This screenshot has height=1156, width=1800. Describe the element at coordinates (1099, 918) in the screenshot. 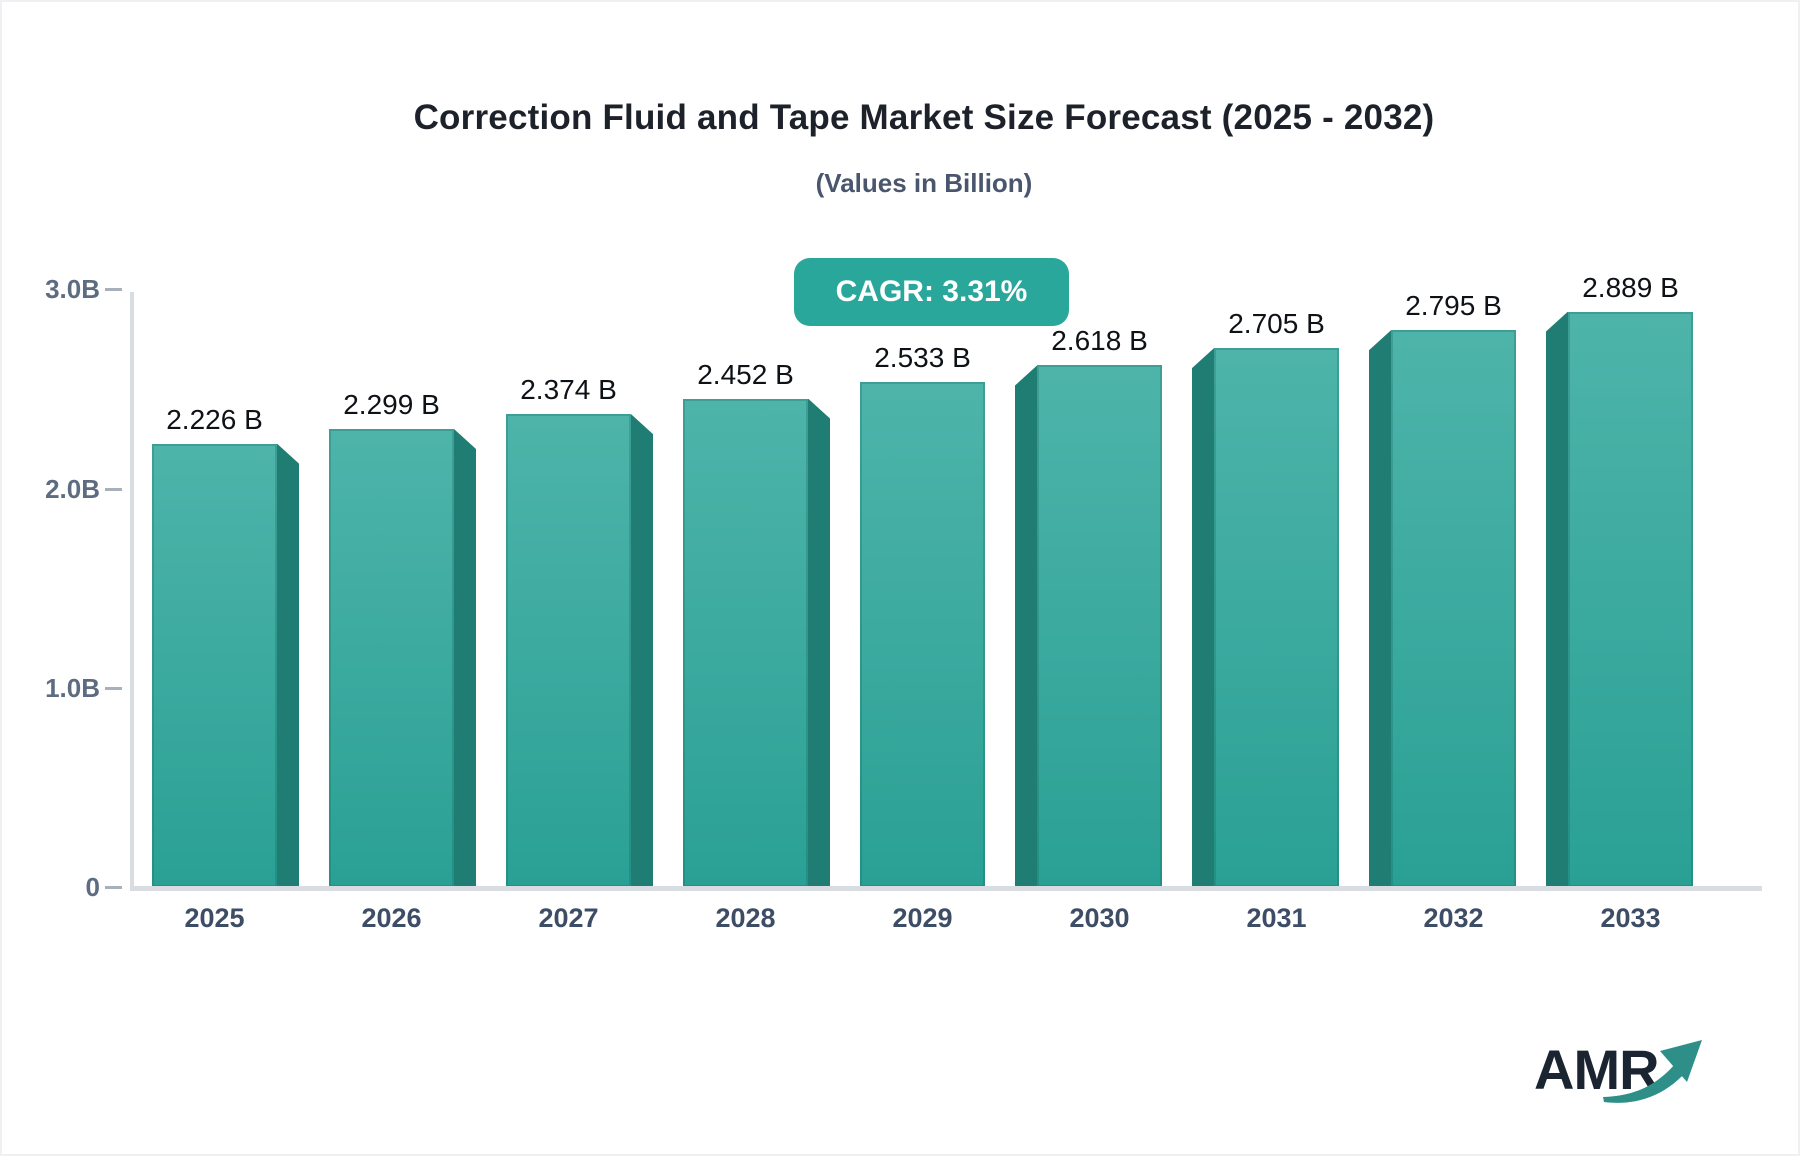

I see `x-tick-label-2030: 2030` at that location.